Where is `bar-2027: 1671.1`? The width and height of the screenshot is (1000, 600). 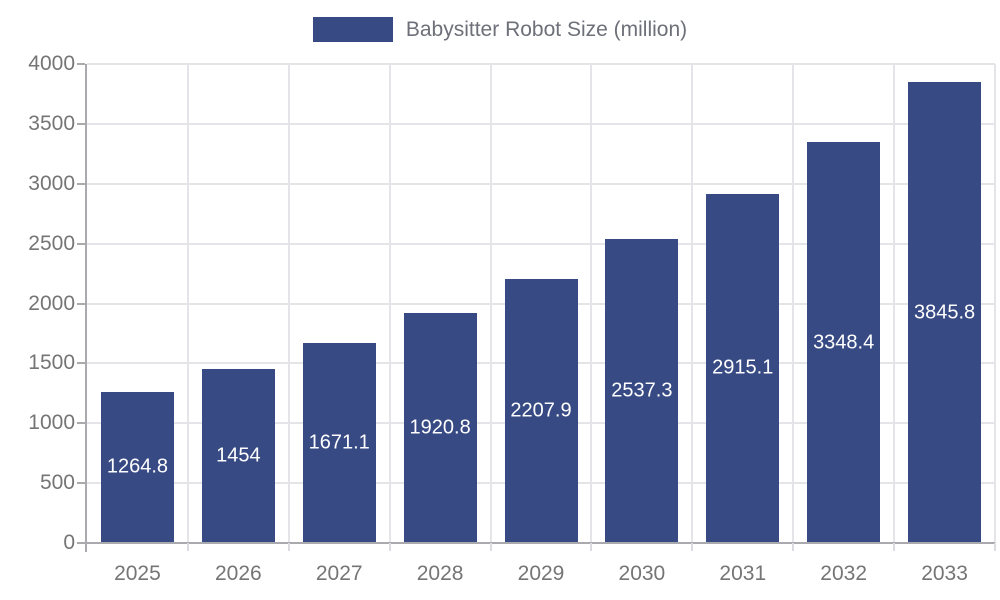 bar-2027: 1671.1 is located at coordinates (339, 442).